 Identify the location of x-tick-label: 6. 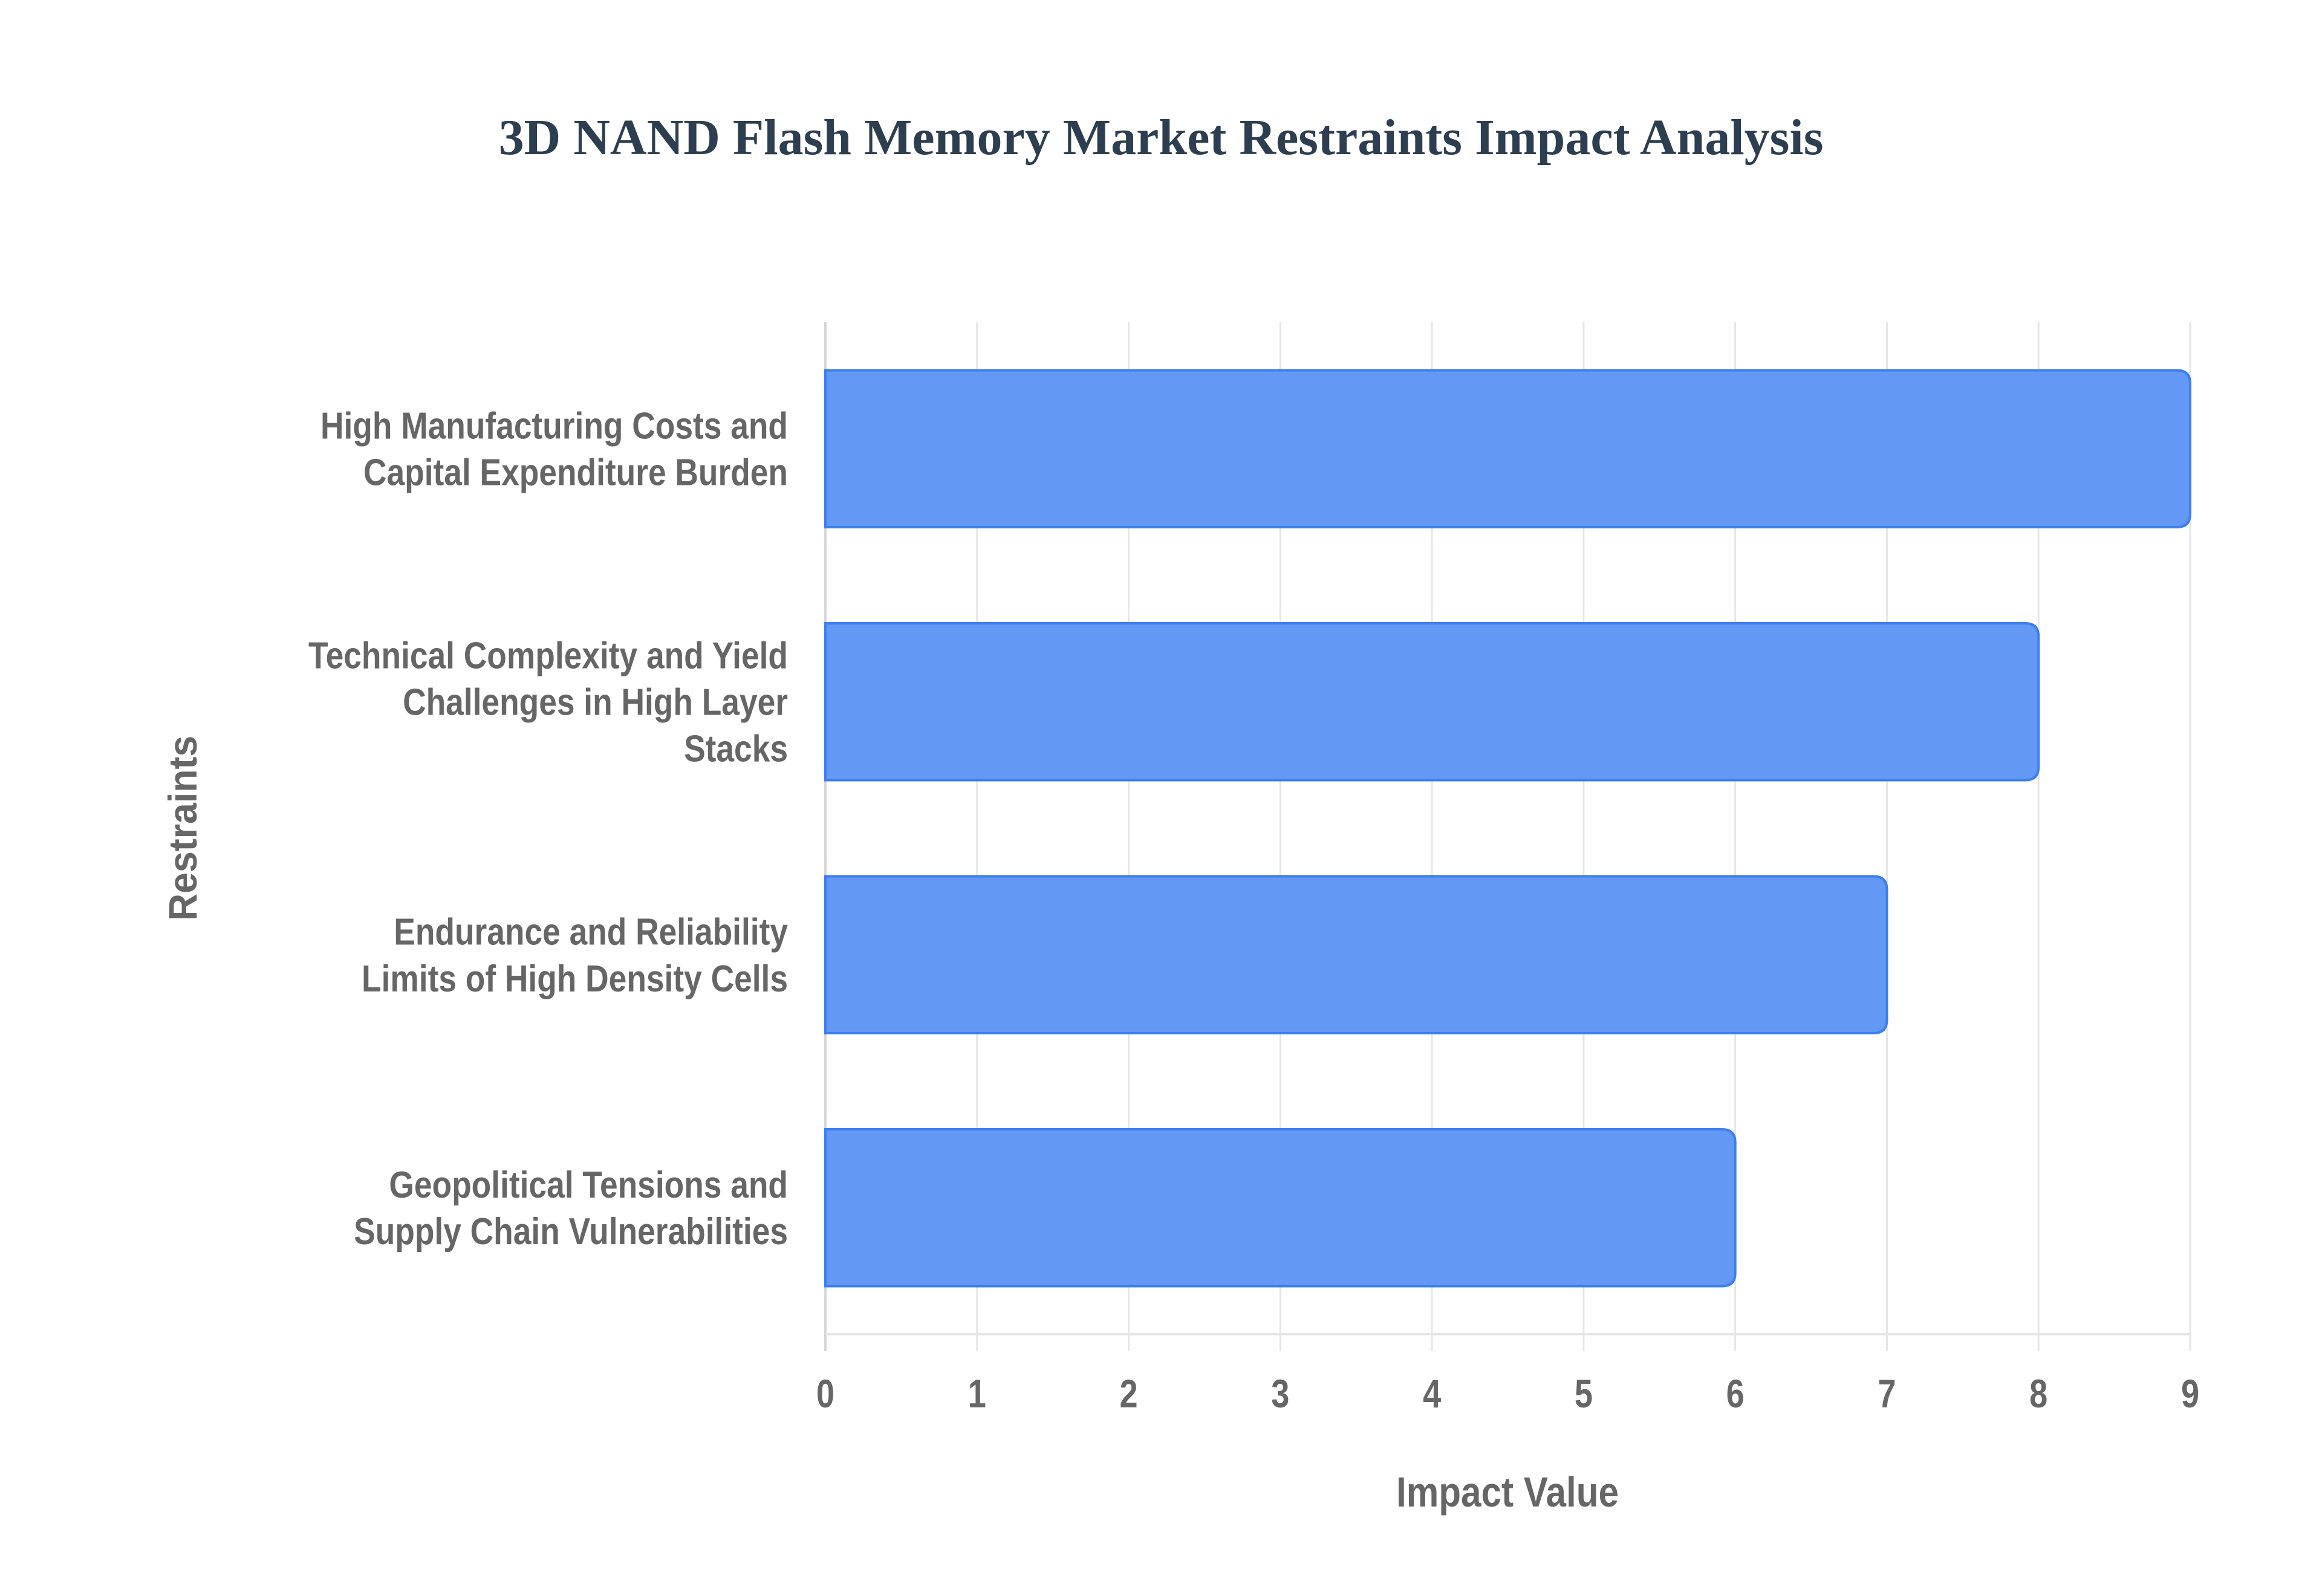
(1736, 1393).